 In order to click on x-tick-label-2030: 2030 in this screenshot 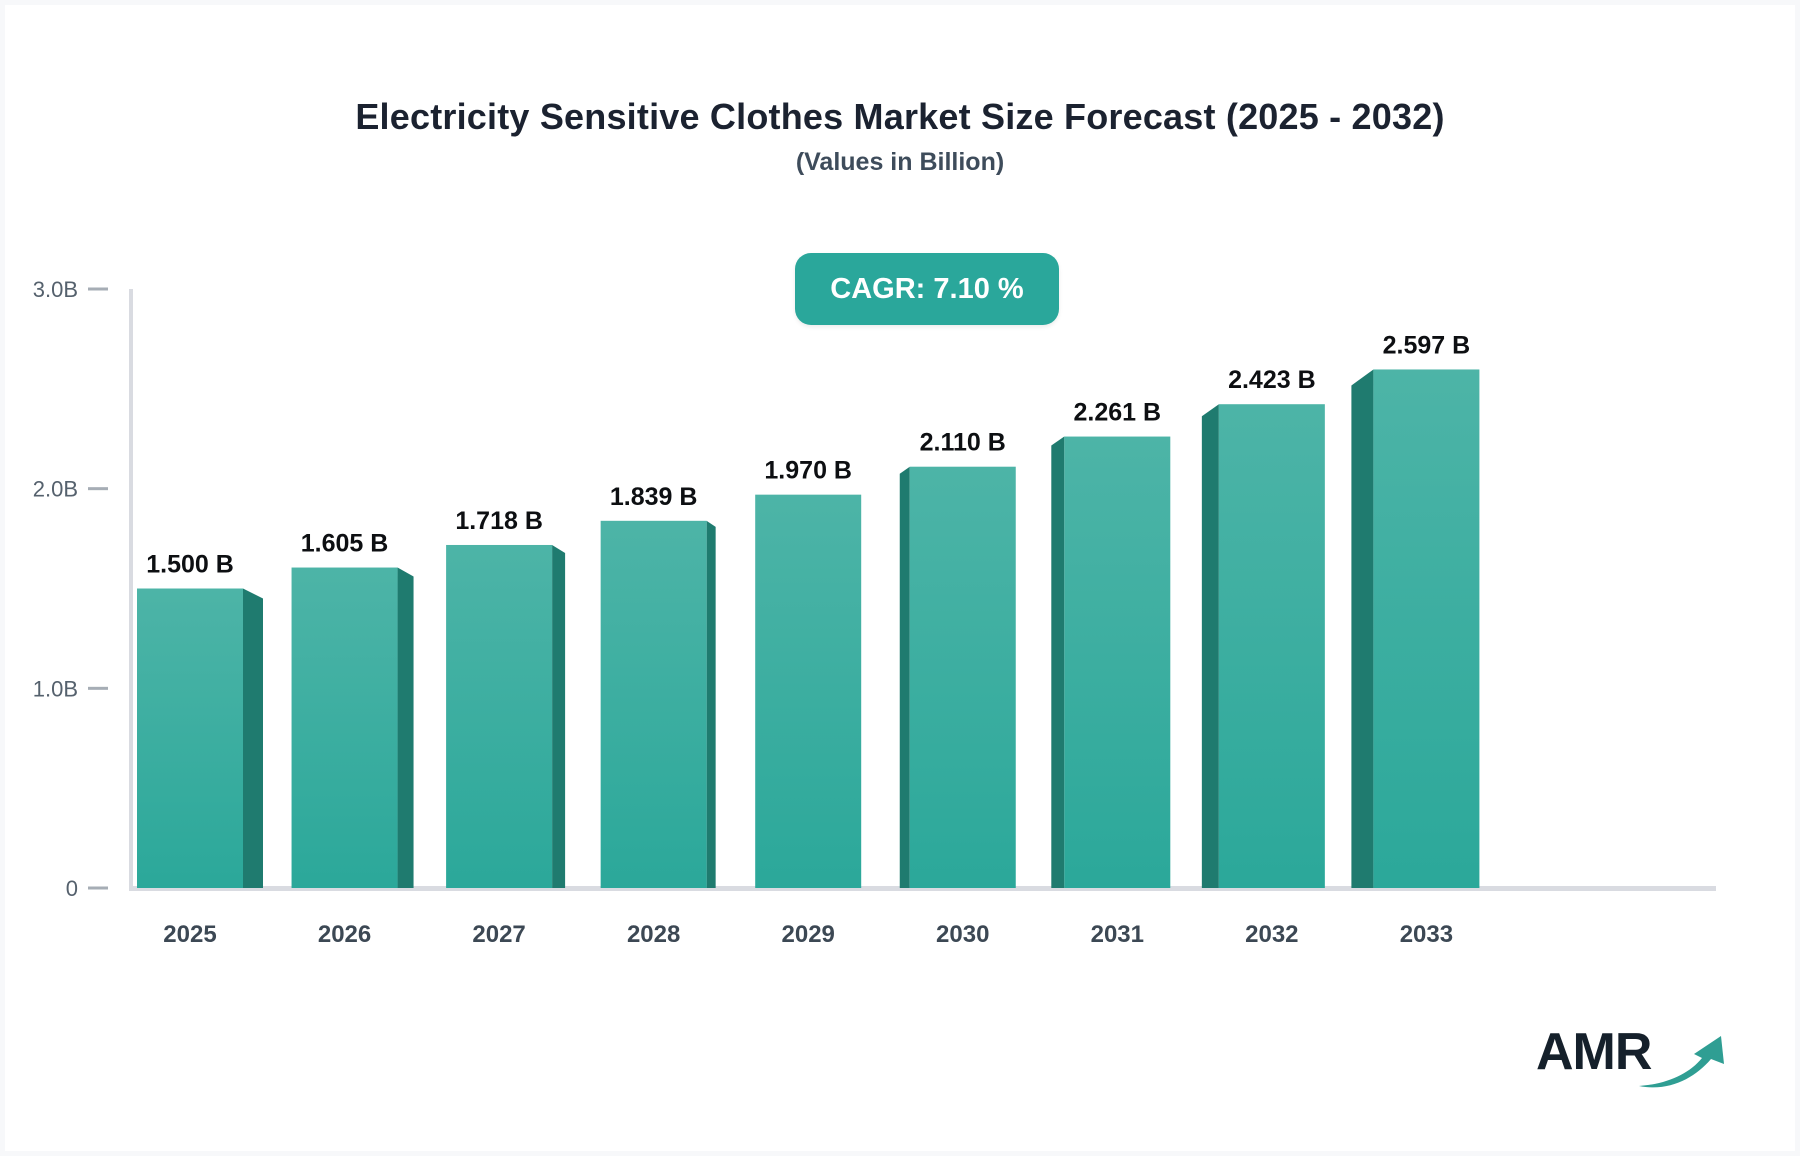, I will do `click(962, 934)`.